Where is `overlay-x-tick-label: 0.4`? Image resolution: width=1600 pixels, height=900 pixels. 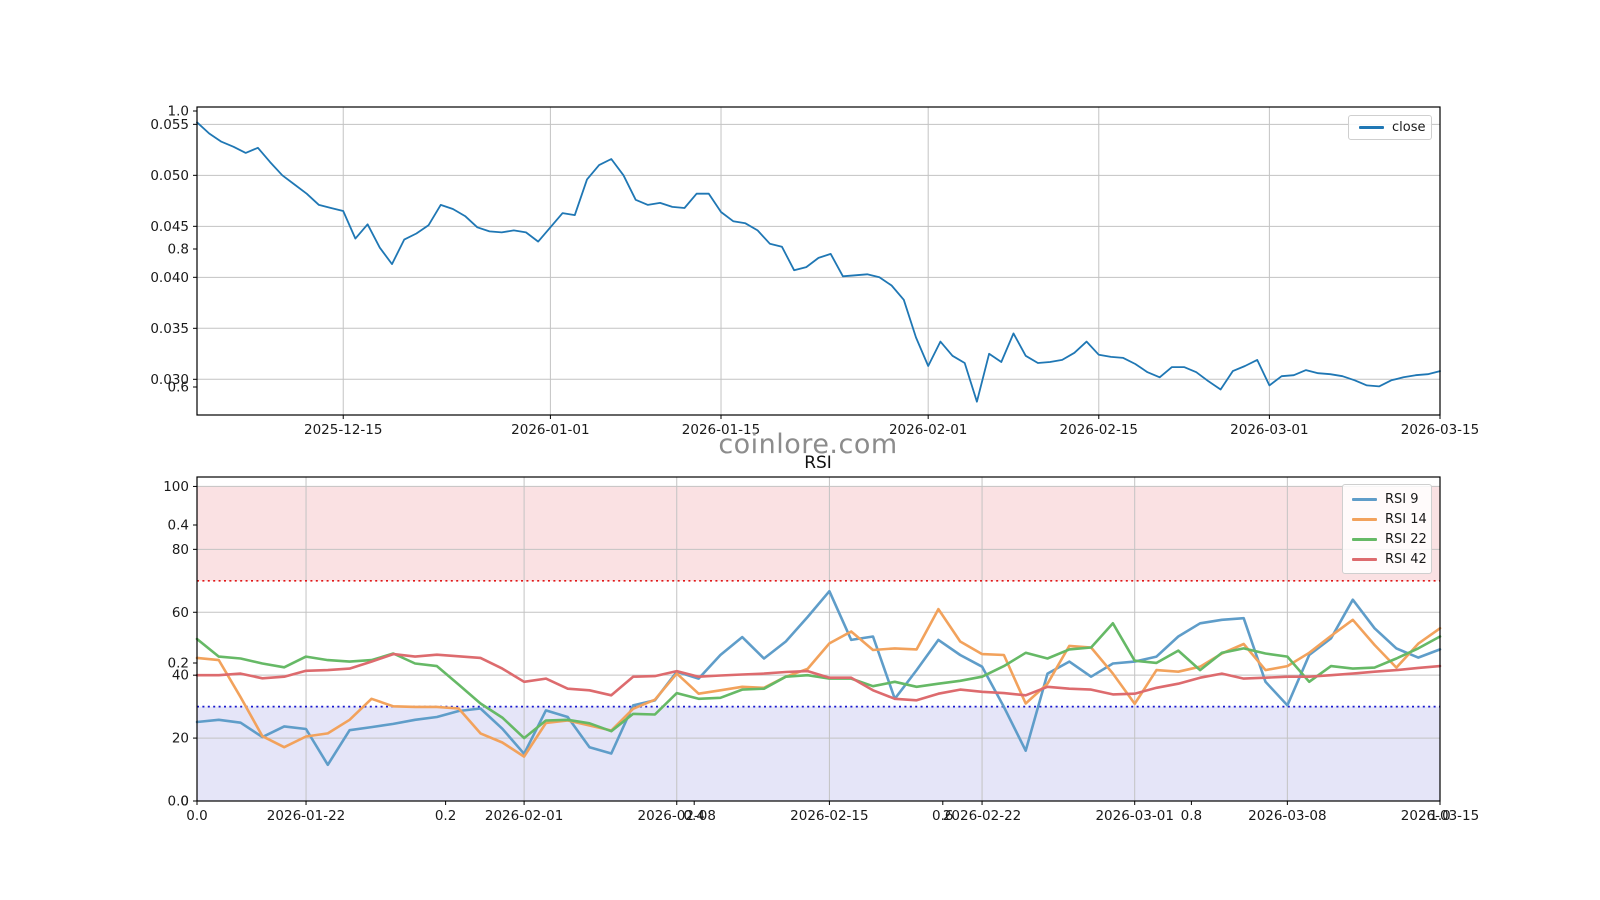 overlay-x-tick-label: 0.4 is located at coordinates (693, 816).